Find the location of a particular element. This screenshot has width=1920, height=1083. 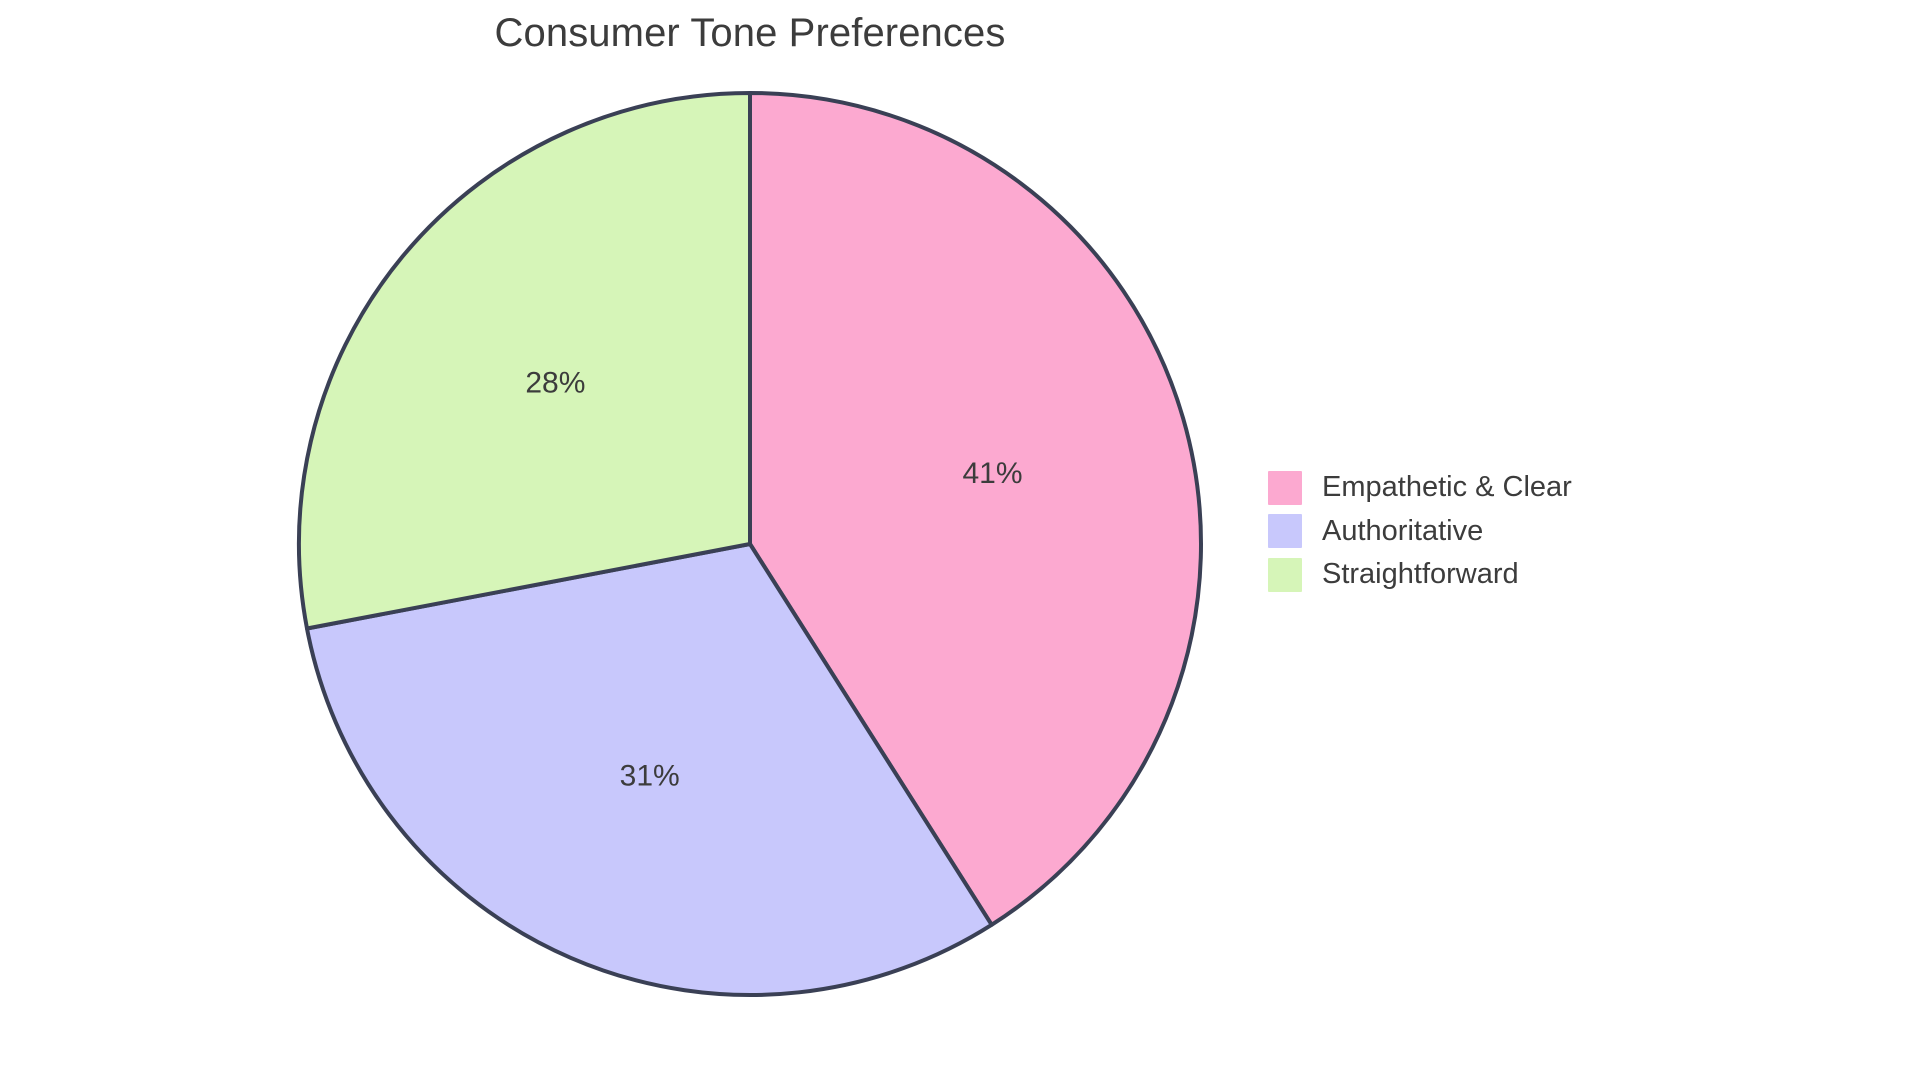

pie-slice-value-label: 28% is located at coordinates (555, 383).